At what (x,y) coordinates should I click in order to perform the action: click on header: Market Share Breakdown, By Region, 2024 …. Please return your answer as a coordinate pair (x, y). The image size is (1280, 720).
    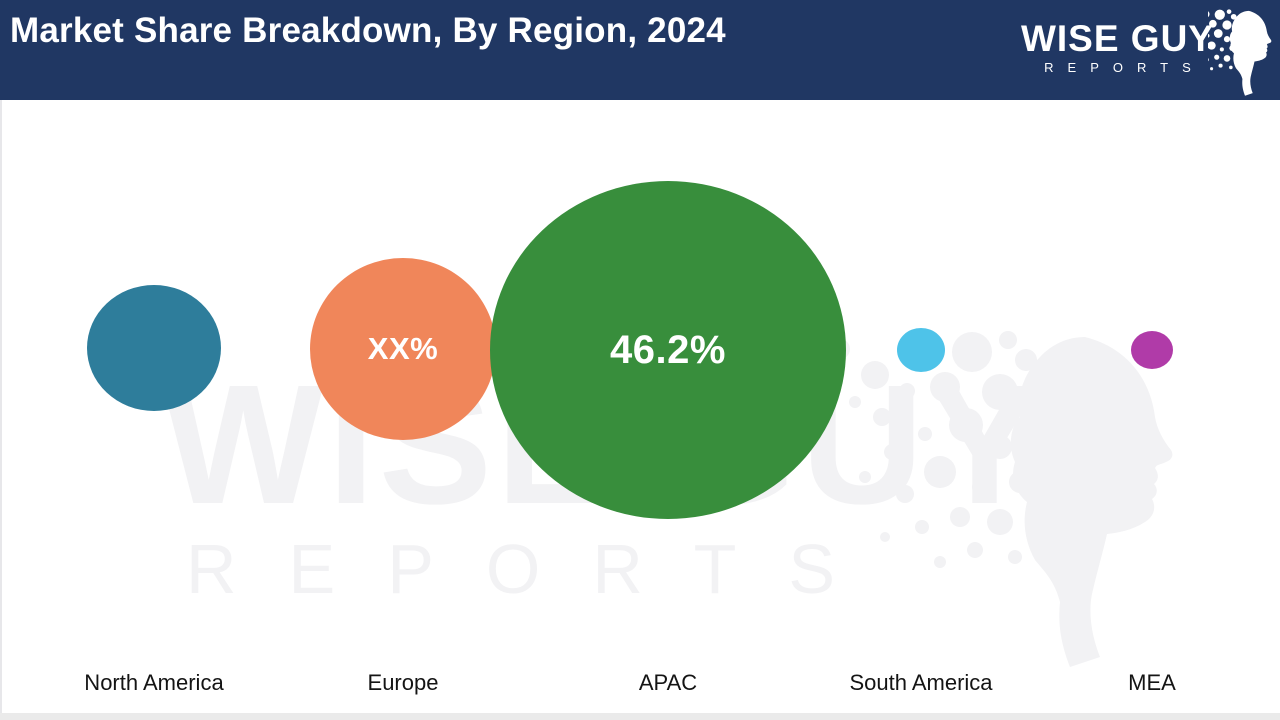
    Looking at the image, I should click on (640, 50).